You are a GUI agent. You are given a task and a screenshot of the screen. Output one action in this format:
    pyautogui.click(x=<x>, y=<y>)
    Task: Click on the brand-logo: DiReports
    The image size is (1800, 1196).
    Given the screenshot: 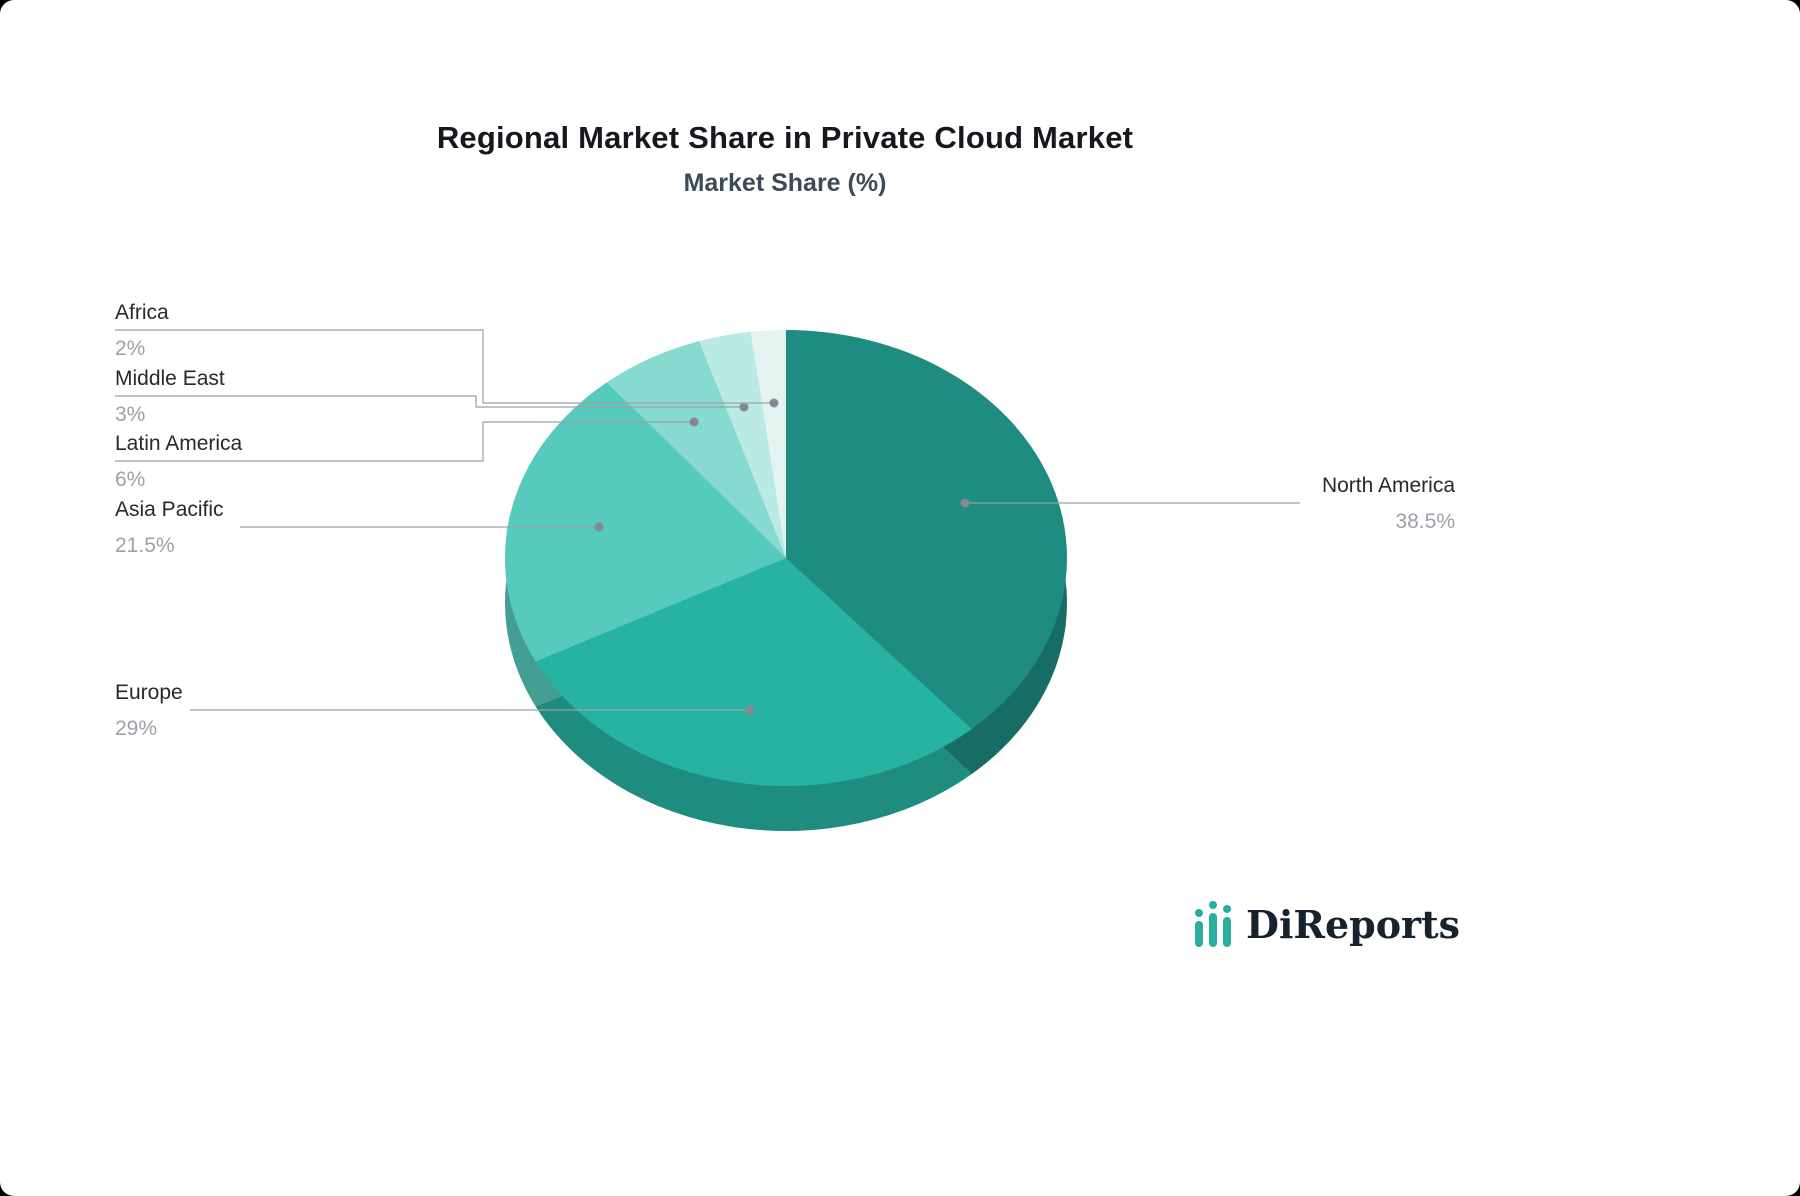 What is the action you would take?
    pyautogui.click(x=1326, y=925)
    